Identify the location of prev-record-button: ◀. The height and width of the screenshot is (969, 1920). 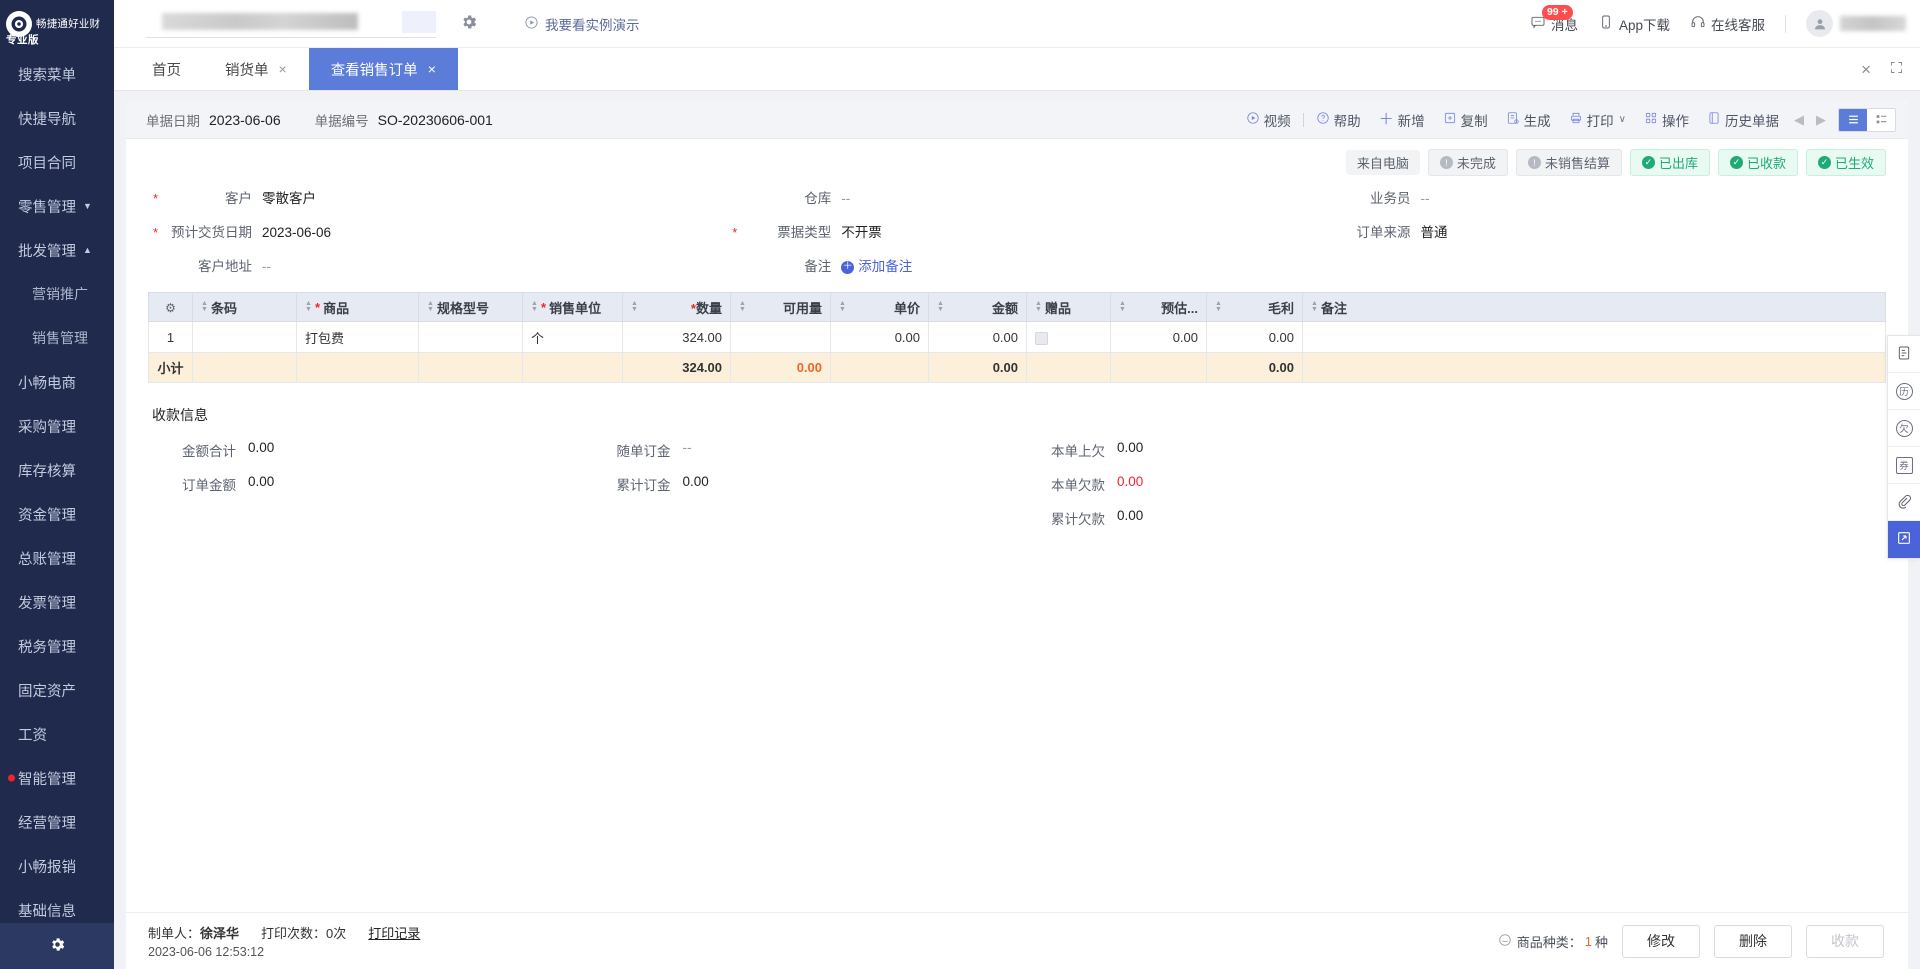
(1799, 119).